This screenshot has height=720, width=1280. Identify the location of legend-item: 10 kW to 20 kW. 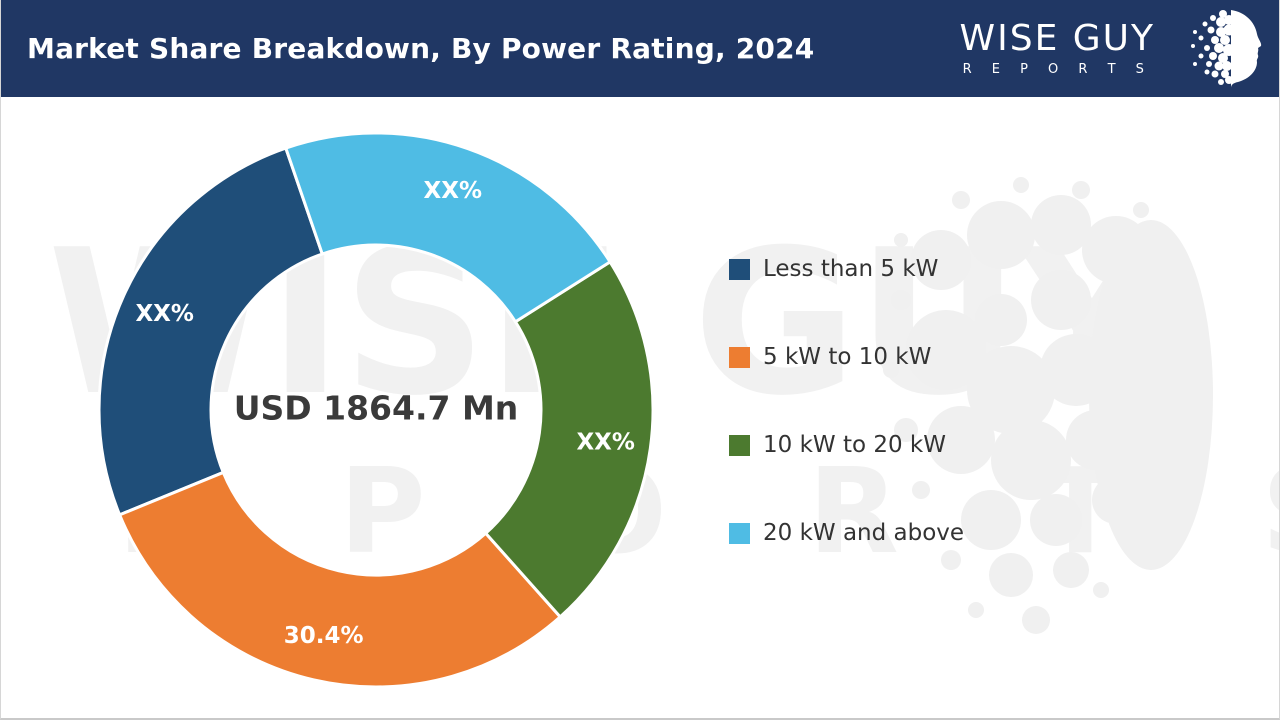
(846, 445).